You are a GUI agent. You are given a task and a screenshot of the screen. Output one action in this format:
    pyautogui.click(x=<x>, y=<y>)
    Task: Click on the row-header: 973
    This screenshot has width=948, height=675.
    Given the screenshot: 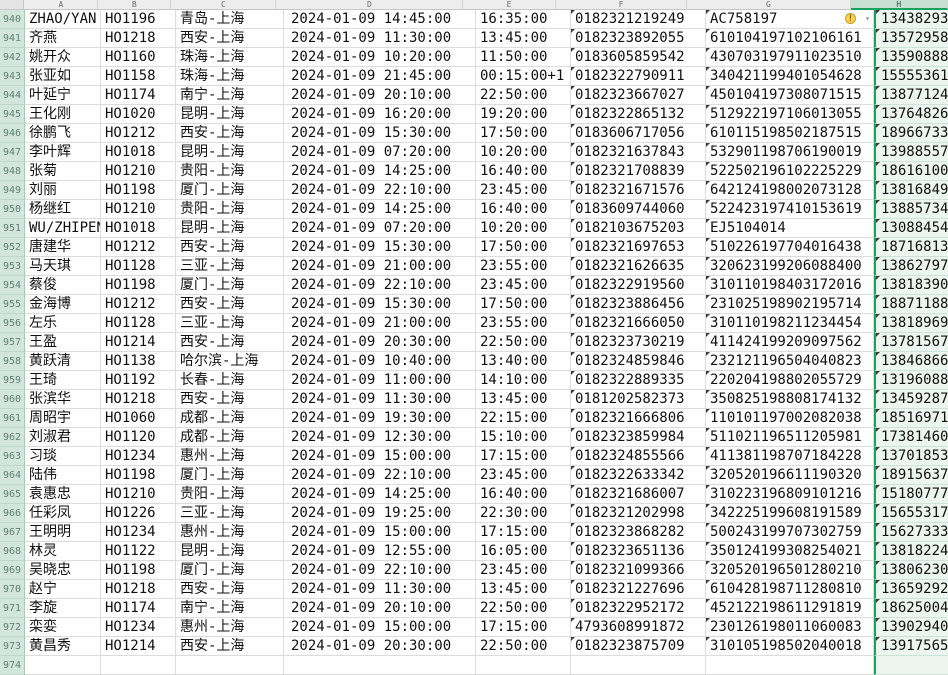 What is the action you would take?
    pyautogui.click(x=12, y=646)
    